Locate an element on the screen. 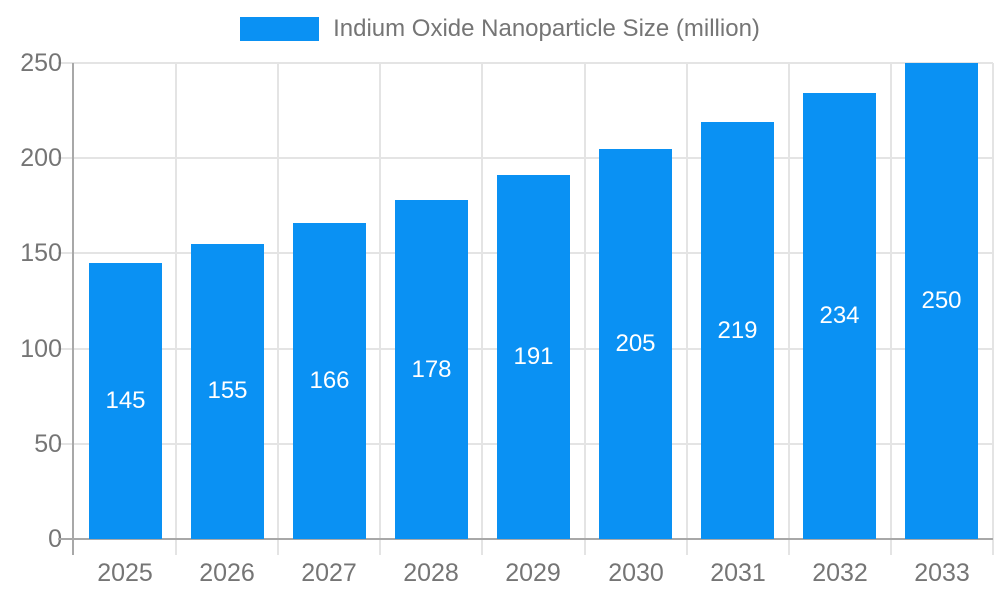 This screenshot has height=600, width=1000. x-tick-label: 2025 is located at coordinates (125, 573).